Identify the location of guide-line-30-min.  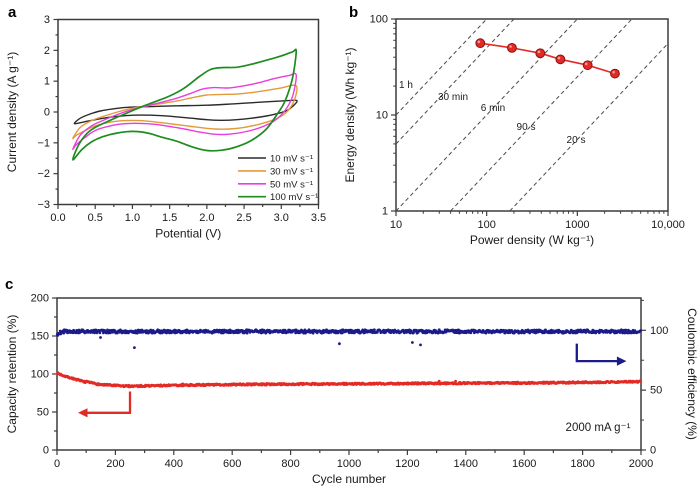
(455, 81).